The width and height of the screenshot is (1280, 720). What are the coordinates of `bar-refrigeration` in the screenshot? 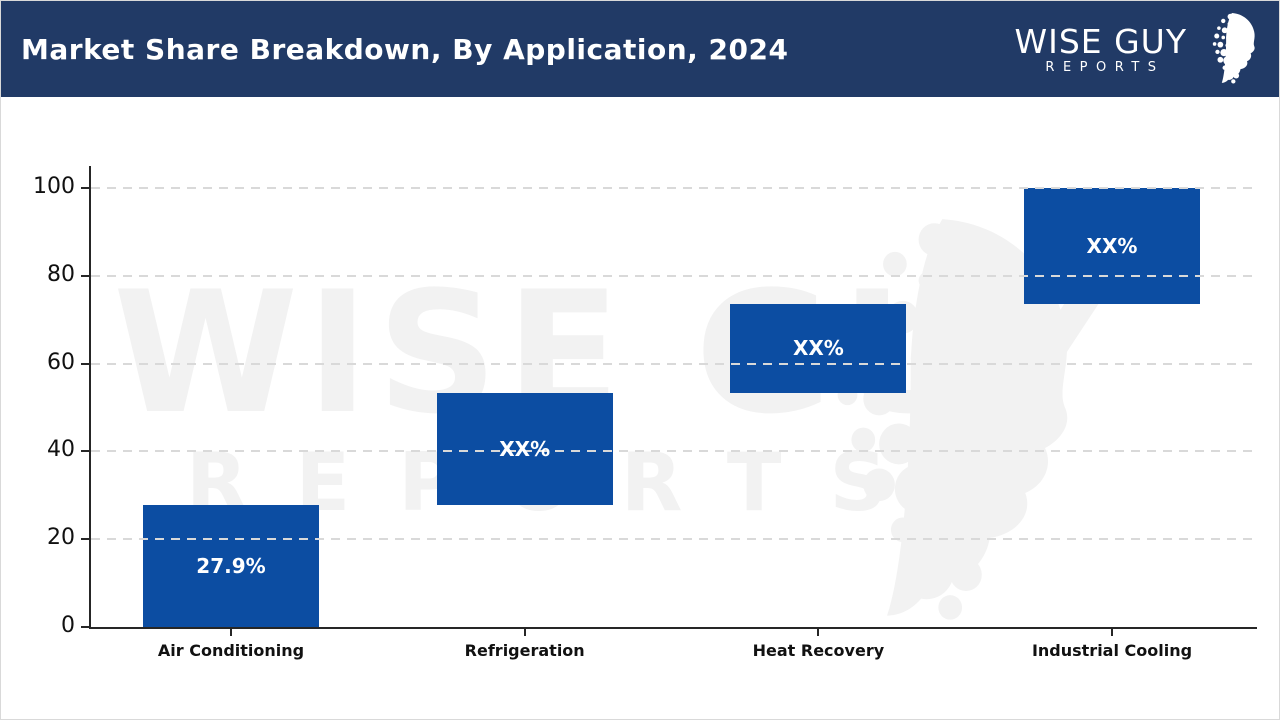 It's located at (524, 449).